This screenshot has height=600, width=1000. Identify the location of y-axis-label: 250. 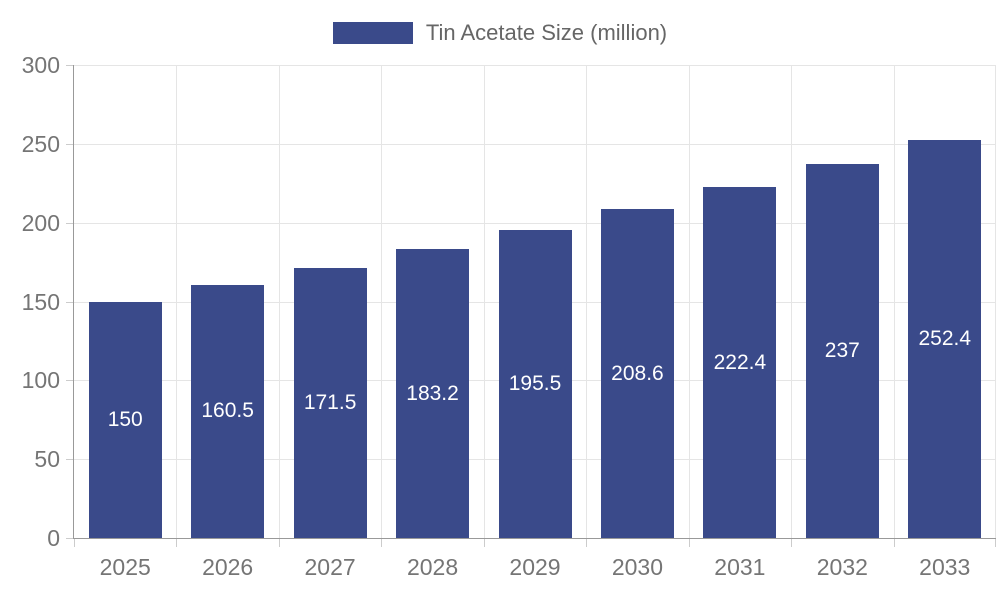
(40, 143).